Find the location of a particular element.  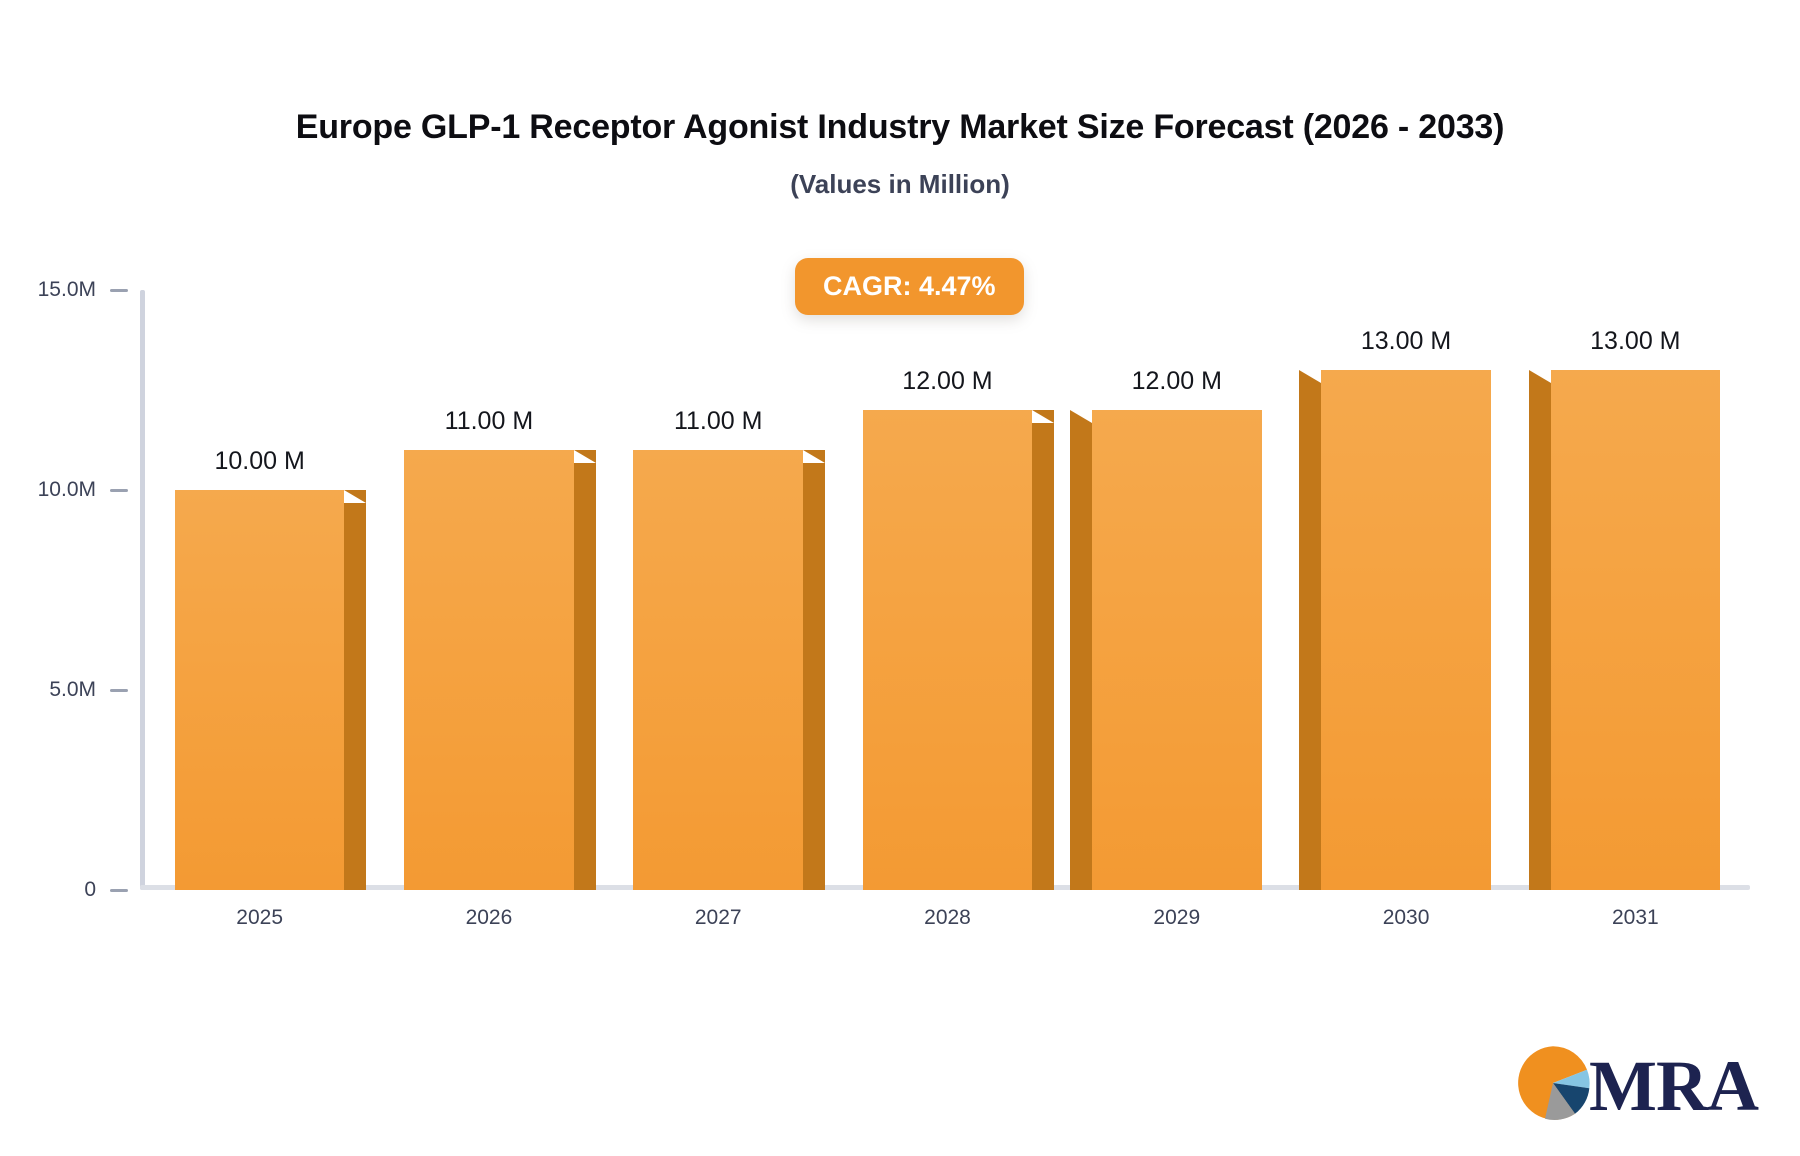

x-axis-tick-label: 2029 is located at coordinates (1177, 917).